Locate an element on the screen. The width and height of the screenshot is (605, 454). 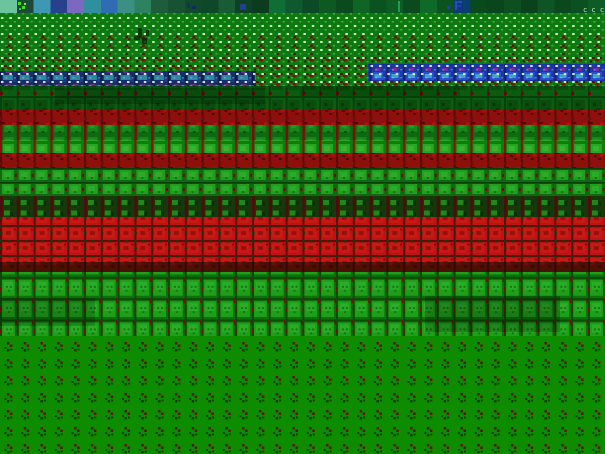
glitch-artifact-text: c c c is located at coordinates (593, 10).